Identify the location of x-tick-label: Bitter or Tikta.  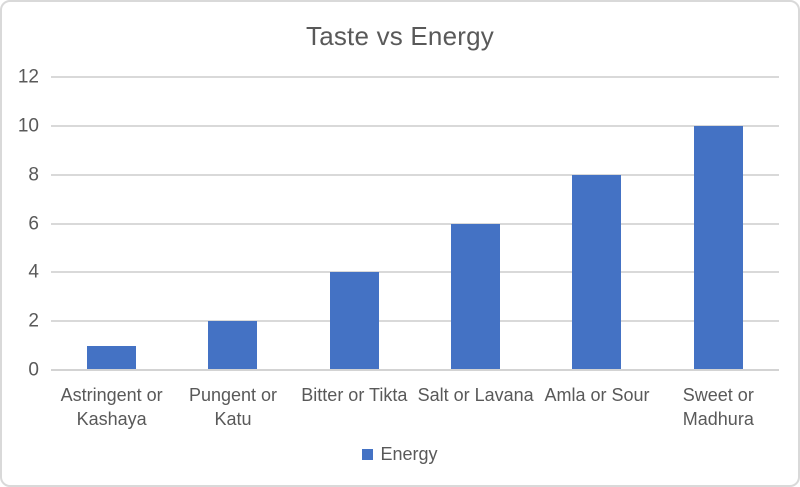
(354, 395).